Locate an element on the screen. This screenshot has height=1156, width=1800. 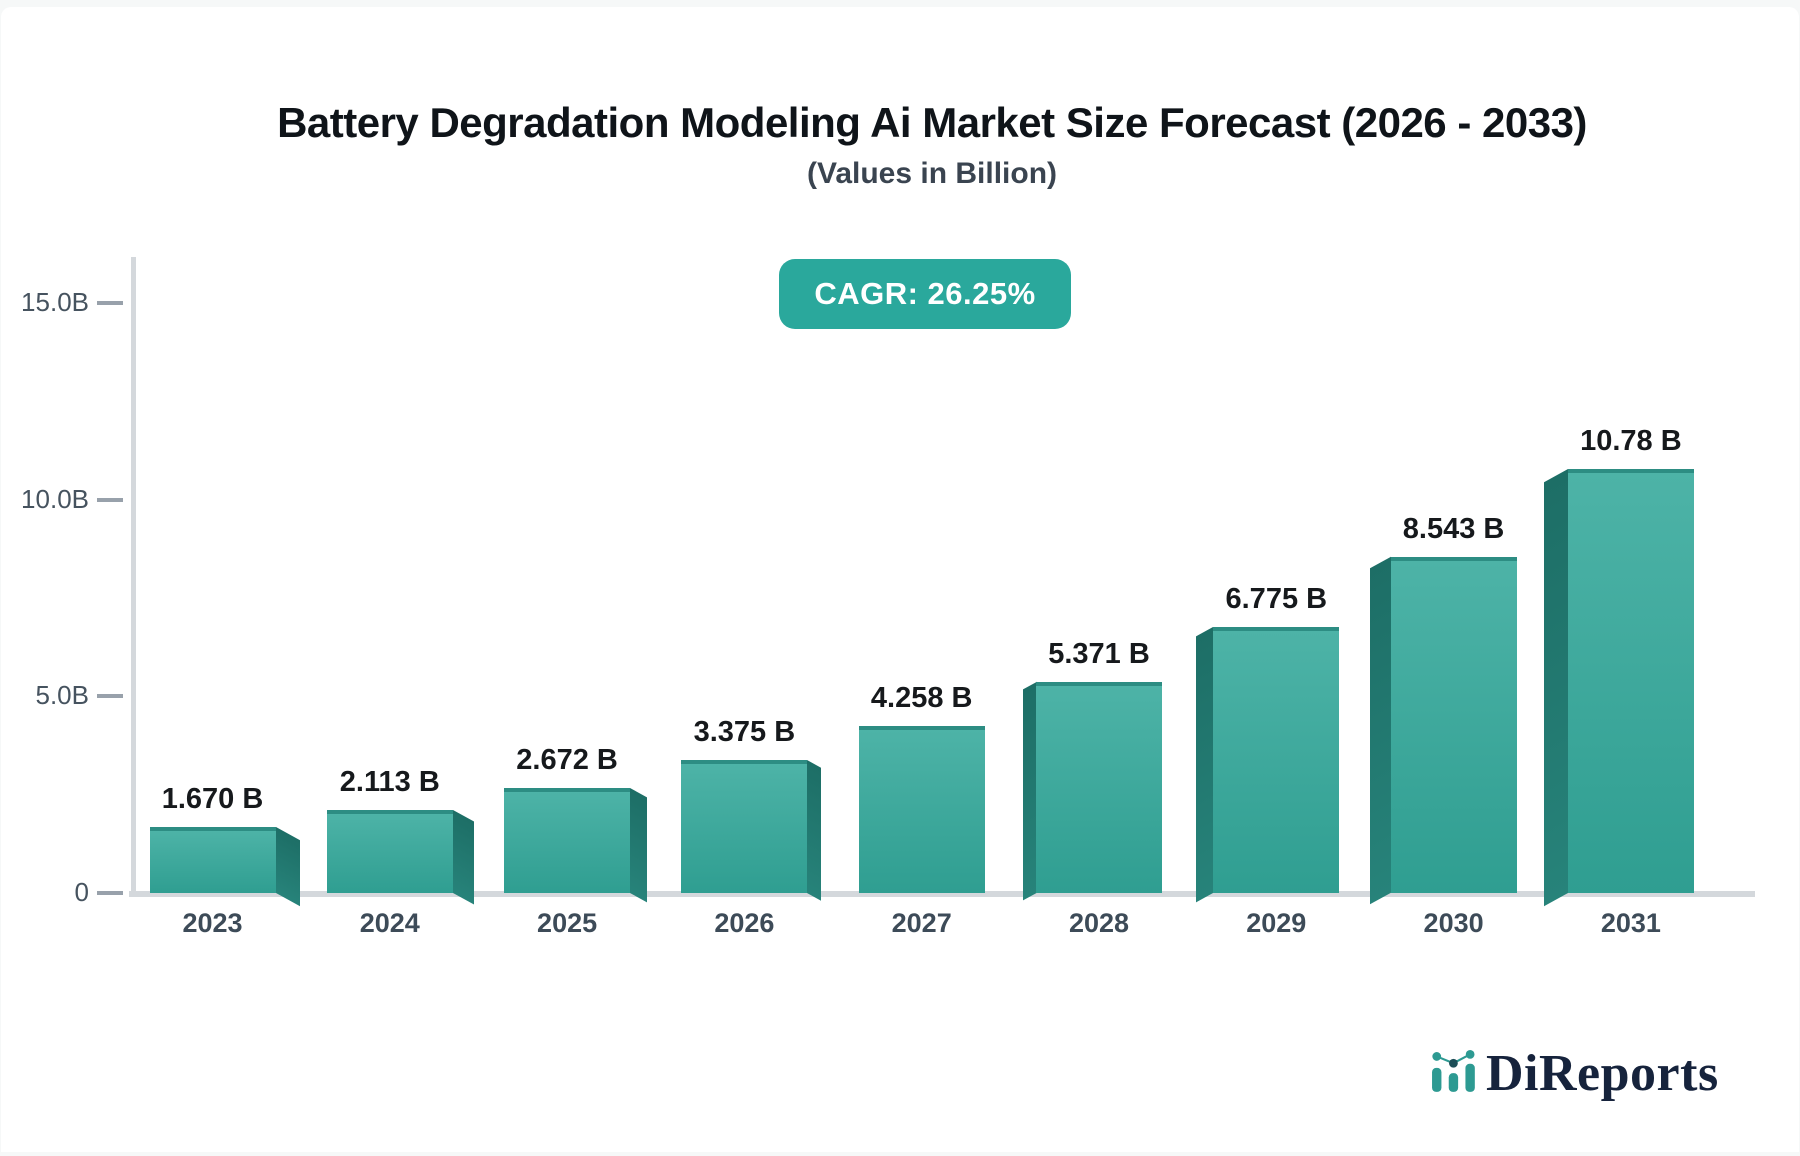
chart-subtitle: (Values in Billion) is located at coordinates (932, 173).